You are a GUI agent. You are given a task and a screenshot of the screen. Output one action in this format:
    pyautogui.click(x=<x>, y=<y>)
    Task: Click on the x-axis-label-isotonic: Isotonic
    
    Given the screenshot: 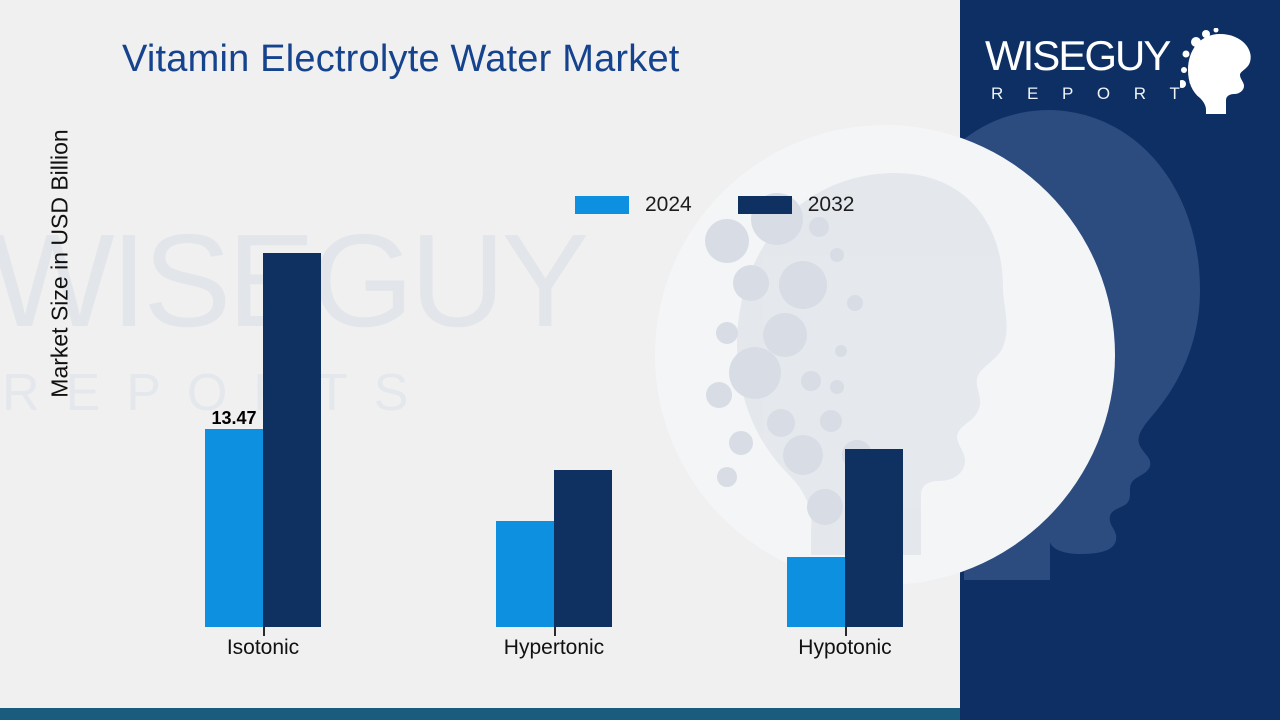 What is the action you would take?
    pyautogui.click(x=263, y=647)
    